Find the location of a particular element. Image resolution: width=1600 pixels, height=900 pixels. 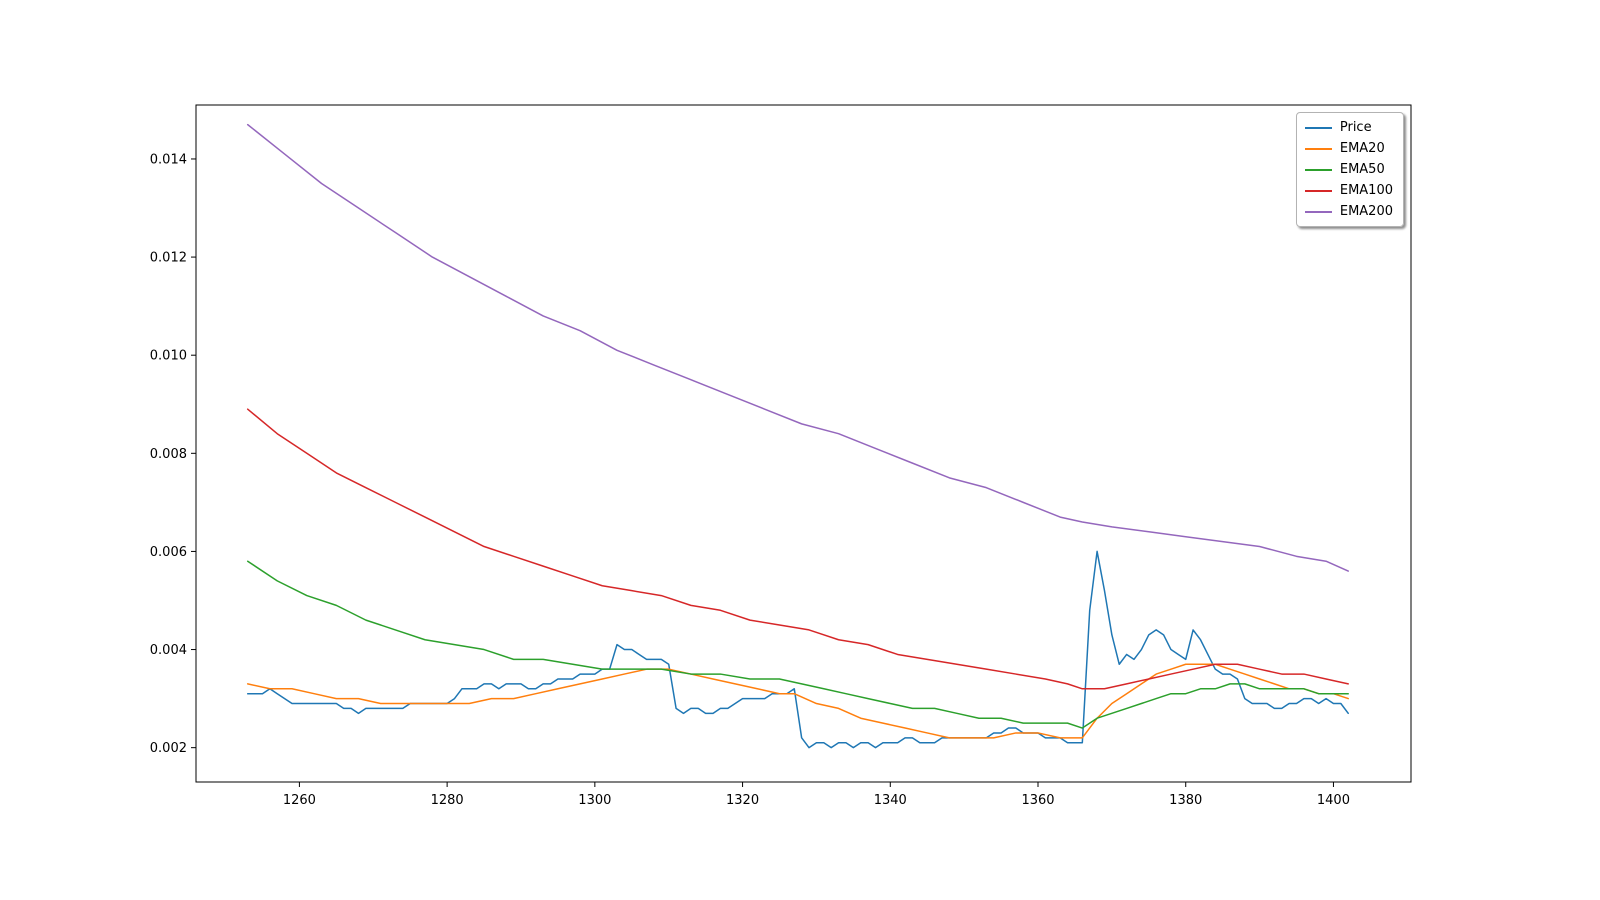

legend-item-ema100: EMA100 is located at coordinates (1348, 190).